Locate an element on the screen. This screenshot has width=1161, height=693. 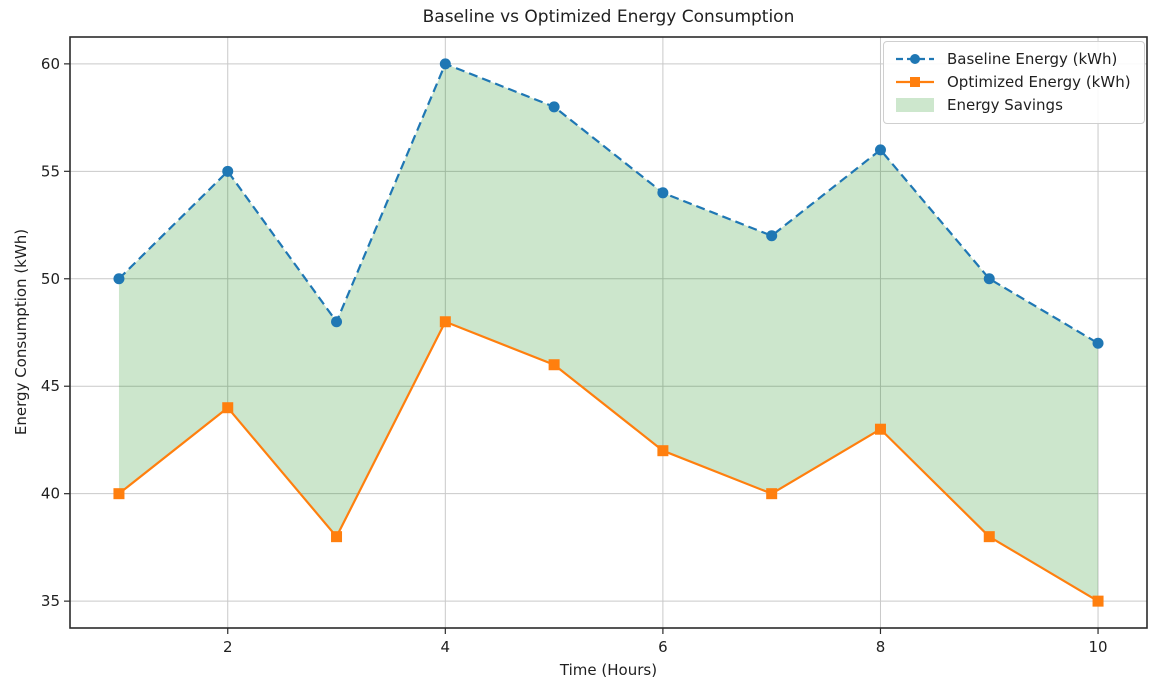
legend-label-optimized: Optimized Energy (kWh) is located at coordinates (1039, 82).